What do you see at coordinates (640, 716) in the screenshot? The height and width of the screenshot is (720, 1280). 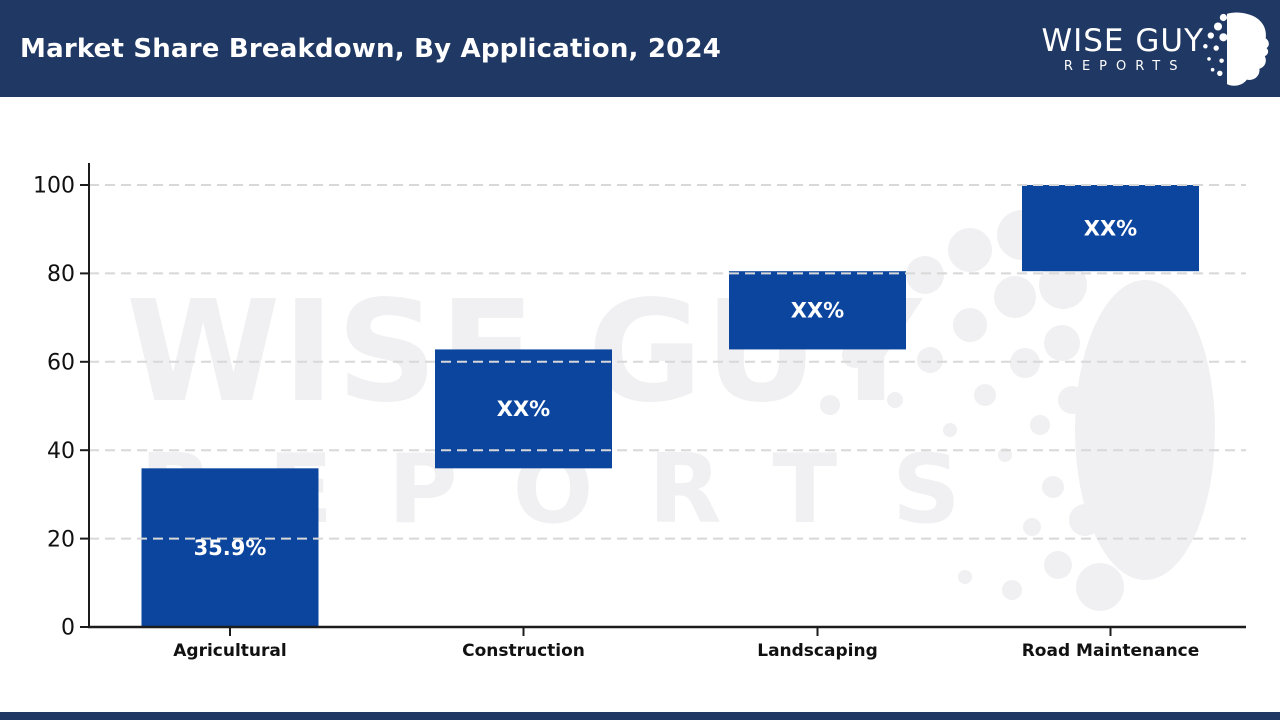 I see `footer-bar` at bounding box center [640, 716].